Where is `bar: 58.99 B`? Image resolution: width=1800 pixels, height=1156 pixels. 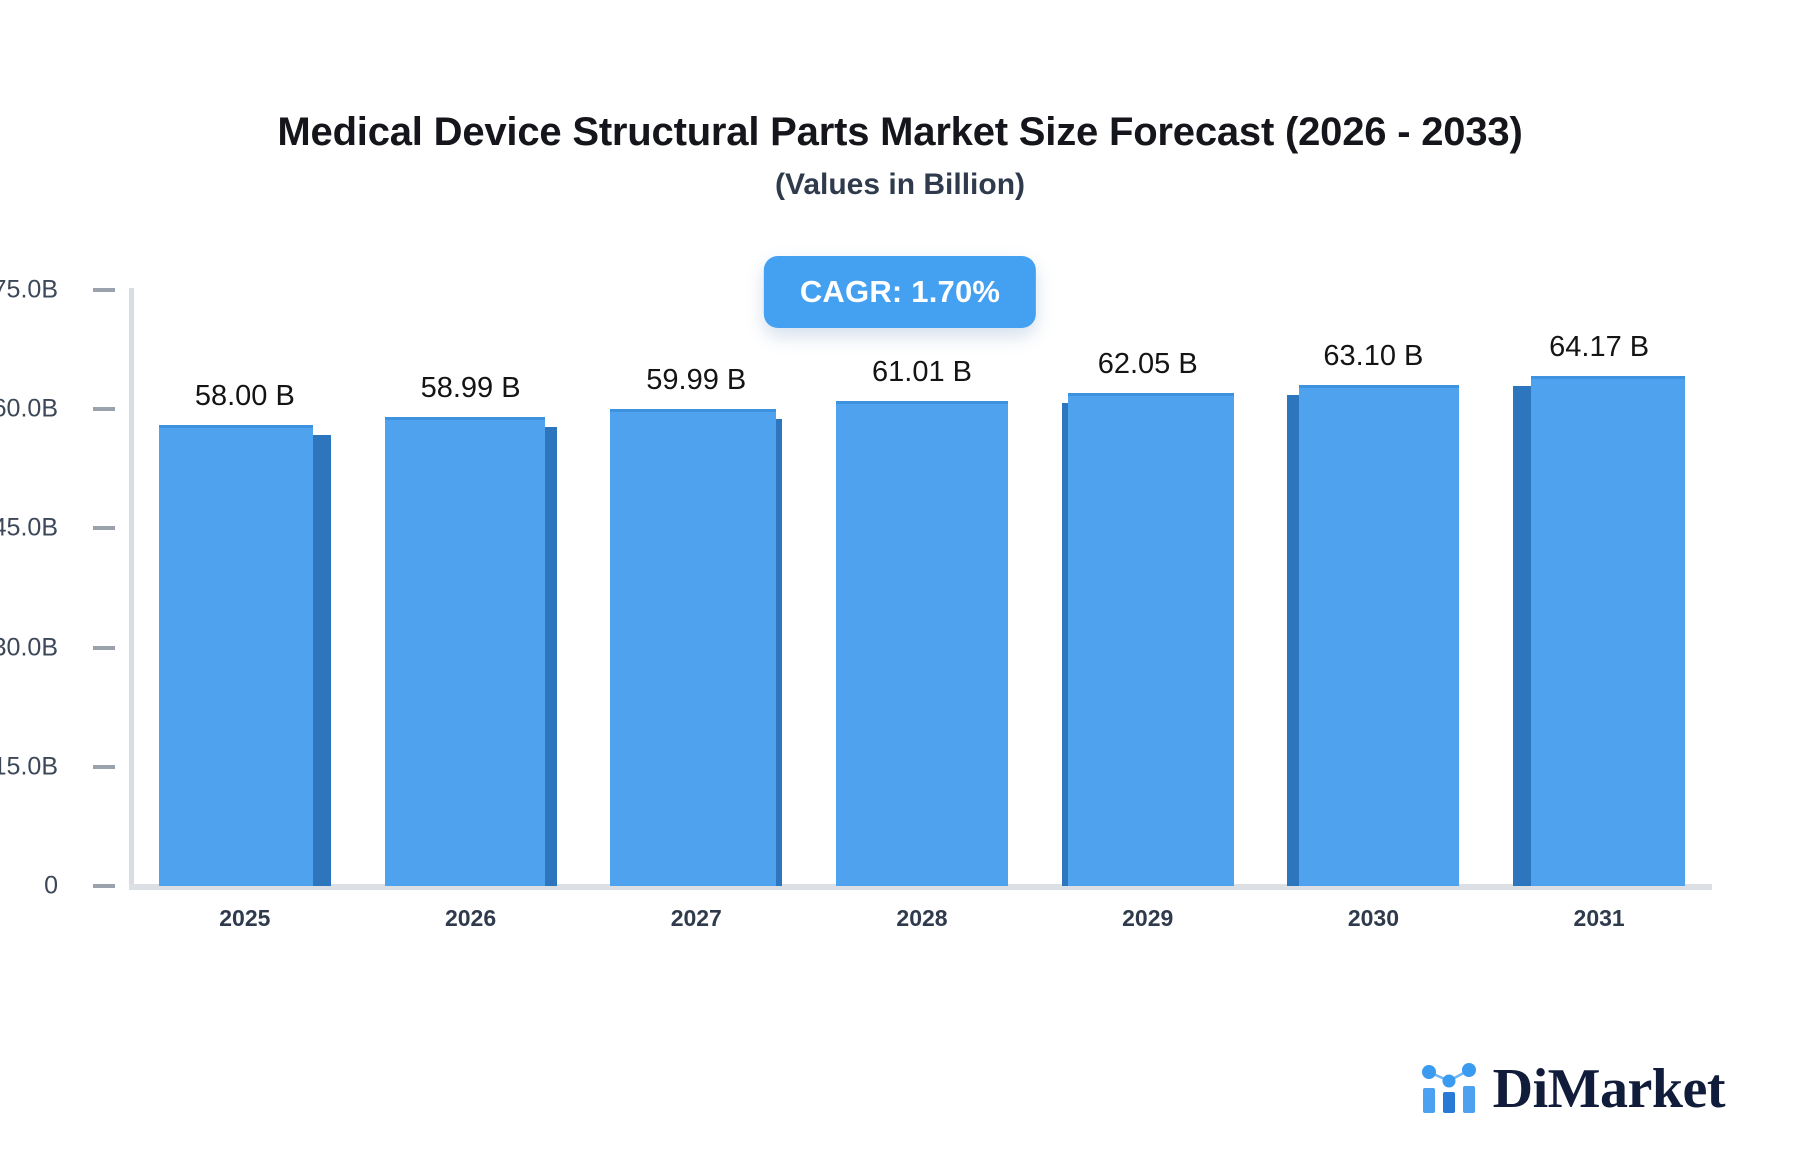
bar: 58.99 B is located at coordinates (470, 629).